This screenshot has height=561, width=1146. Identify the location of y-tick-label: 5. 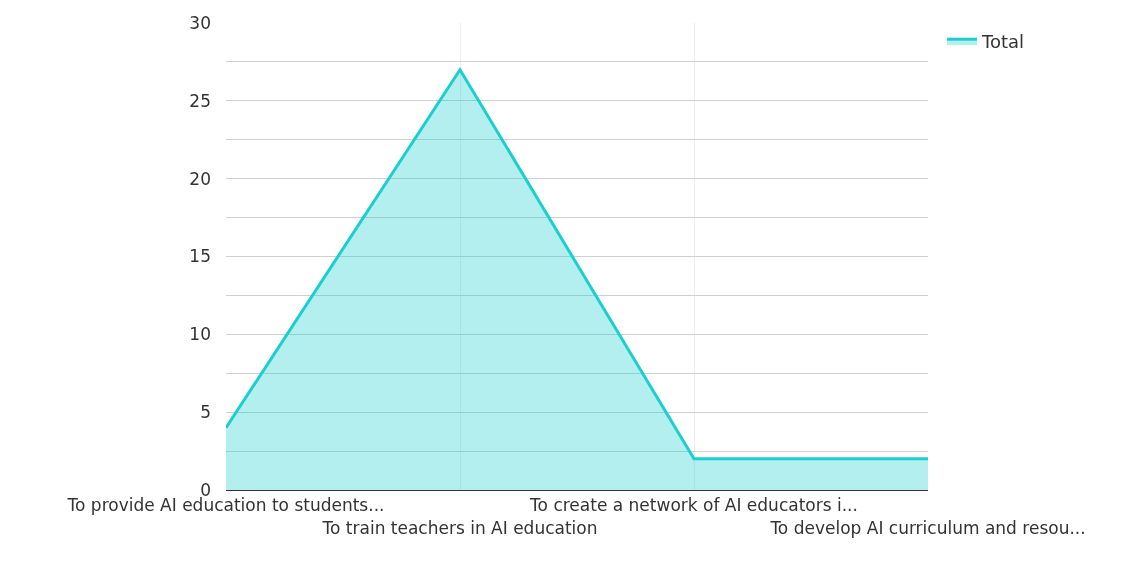
(205, 412).